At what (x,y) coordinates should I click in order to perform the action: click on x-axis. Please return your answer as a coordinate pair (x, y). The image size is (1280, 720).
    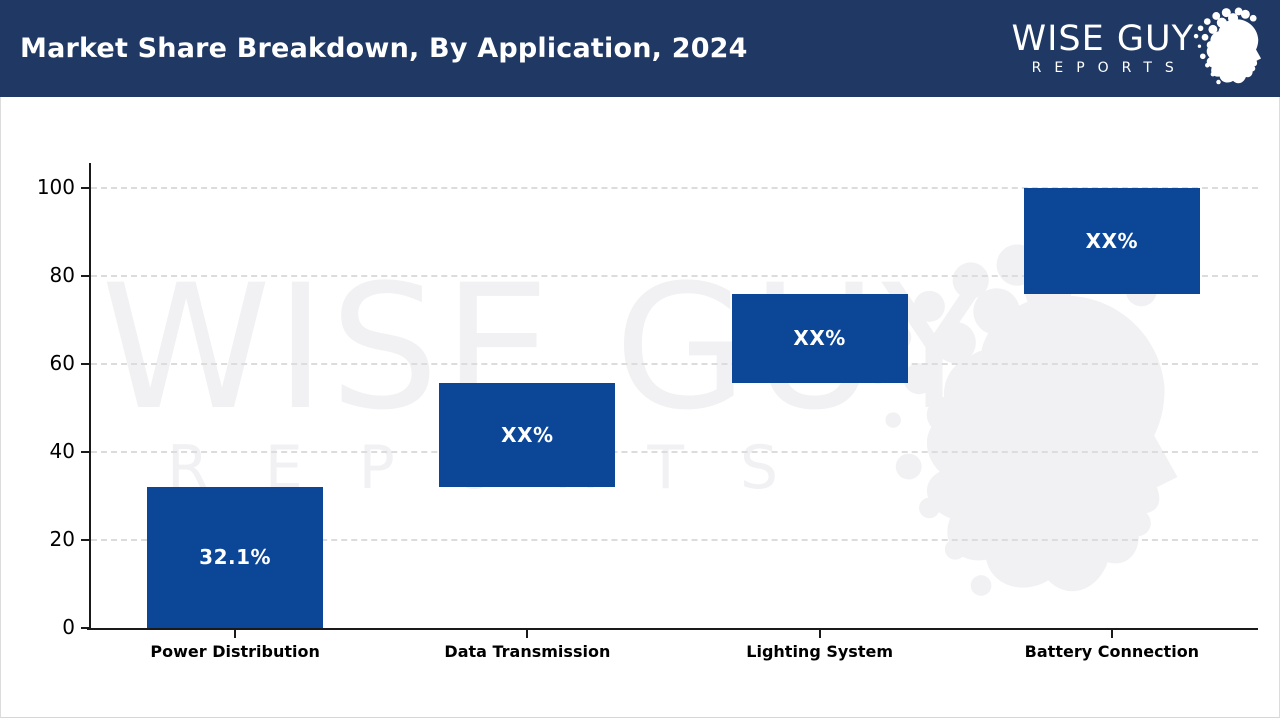
    Looking at the image, I should click on (672, 629).